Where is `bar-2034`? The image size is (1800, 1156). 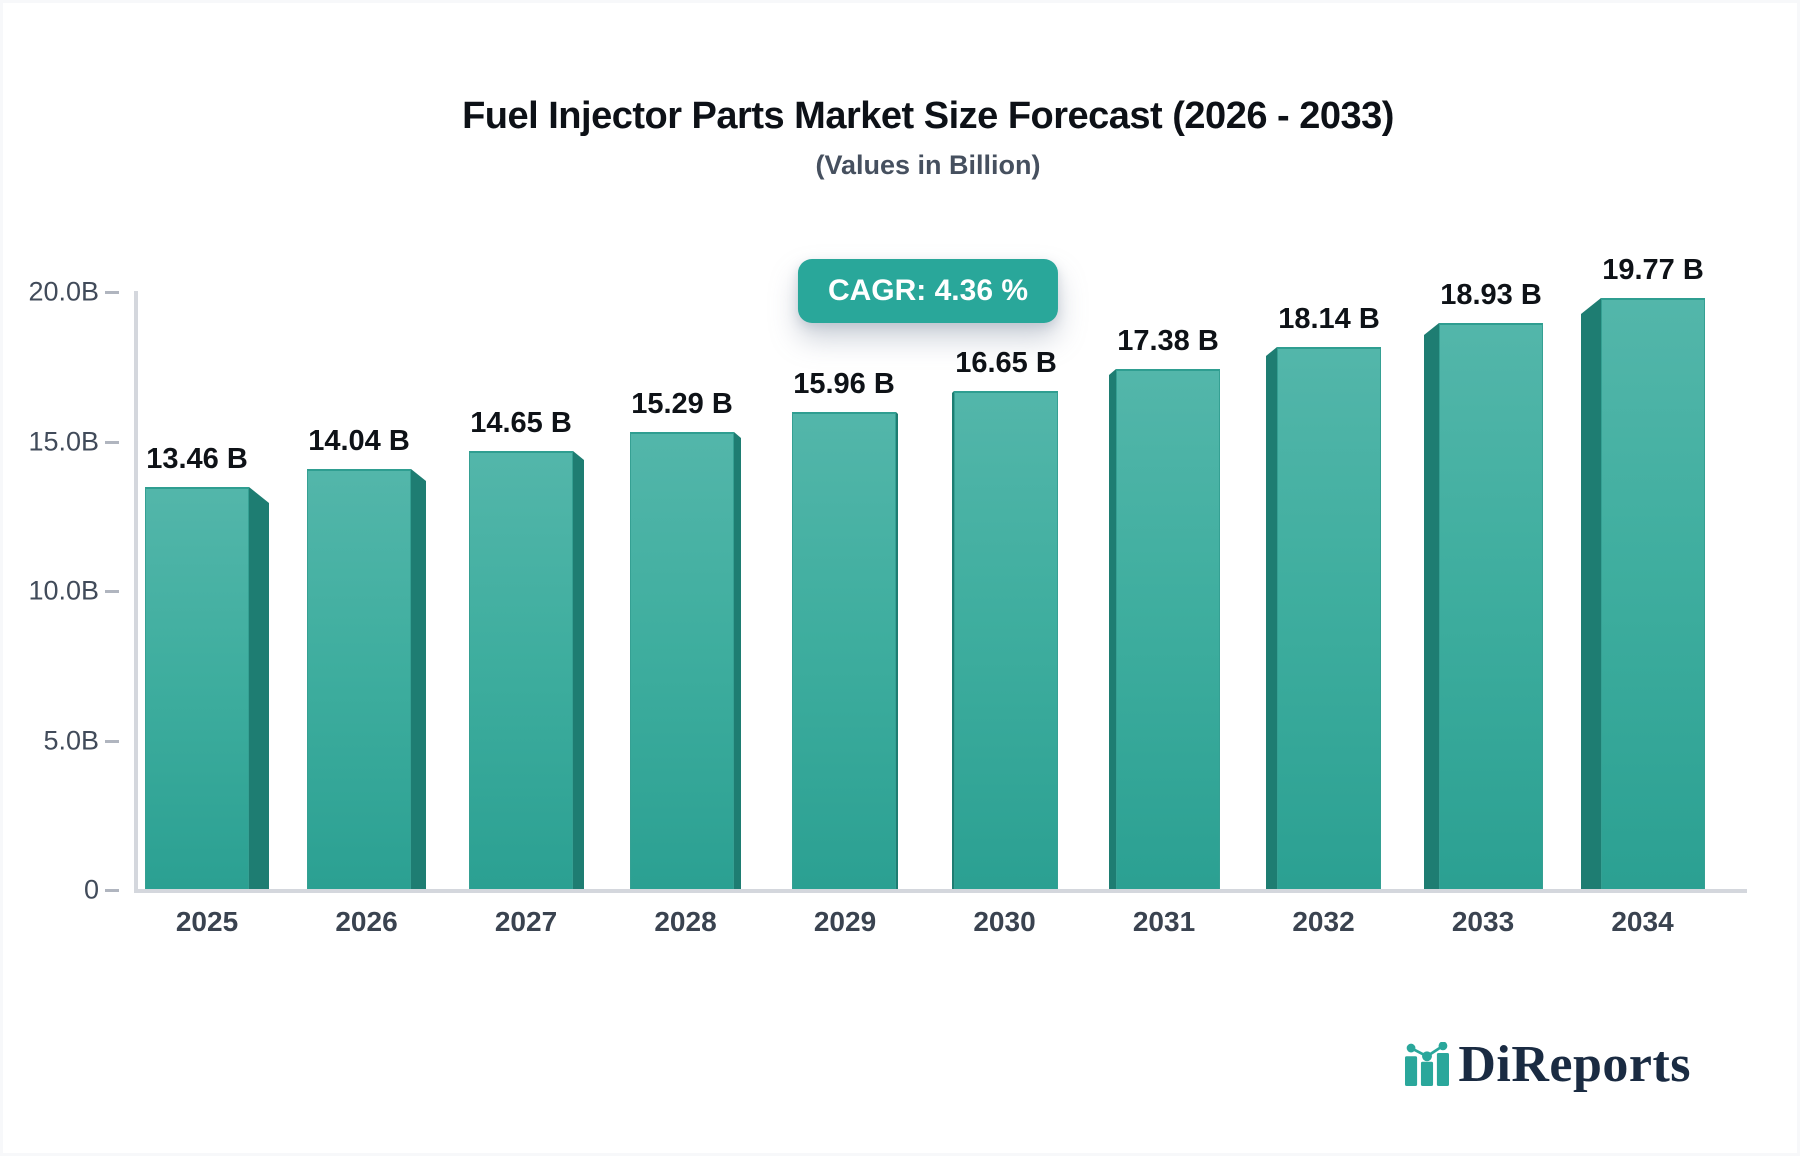
bar-2034 is located at coordinates (1653, 593).